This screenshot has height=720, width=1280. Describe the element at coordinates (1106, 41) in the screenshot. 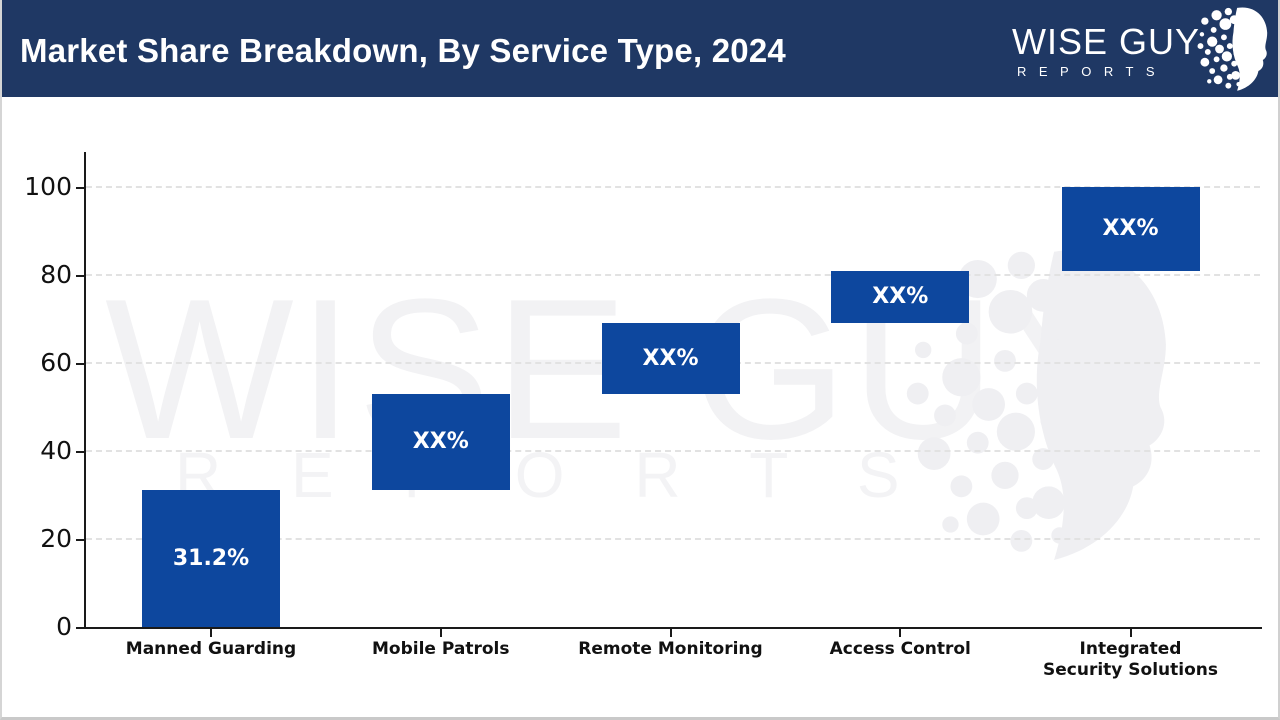

I see `logo-wordmark: WISE GUY` at that location.